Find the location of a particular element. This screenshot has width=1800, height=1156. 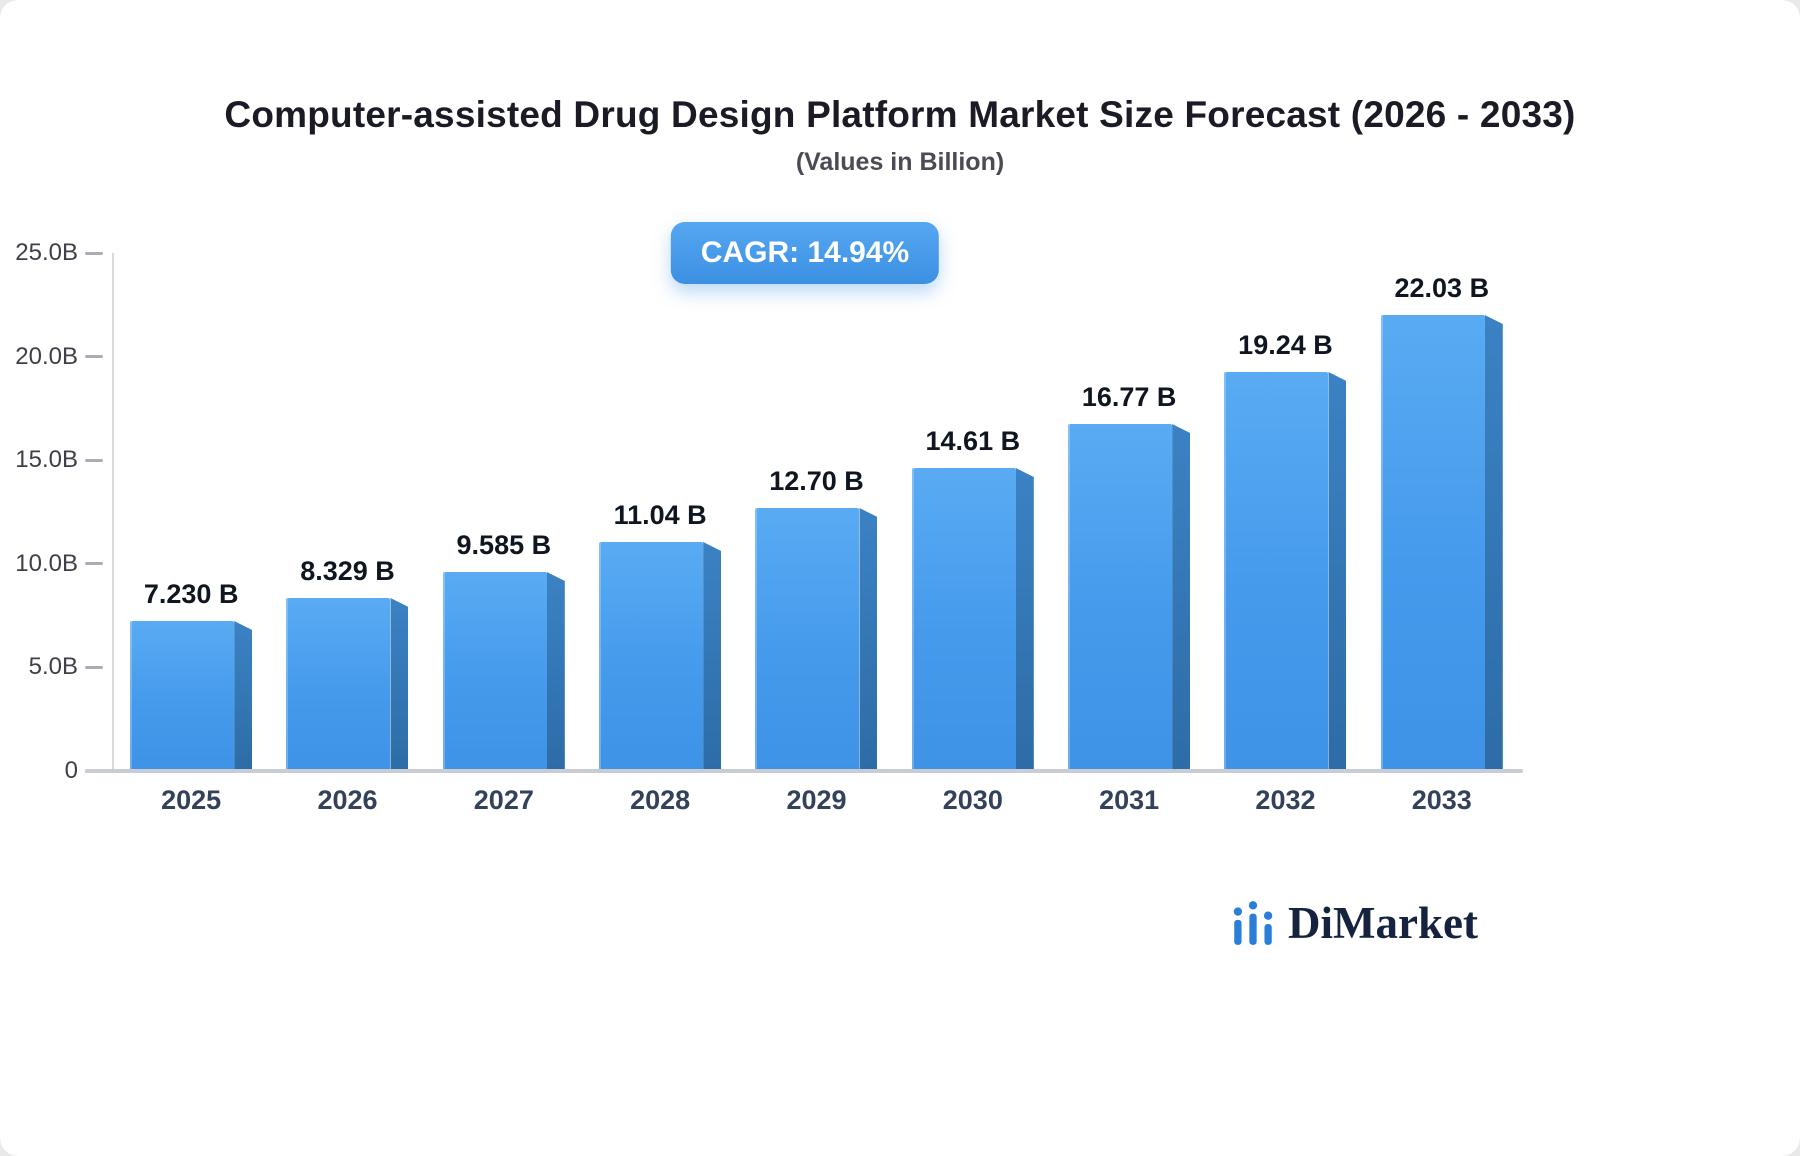

bar-value-label: 7.230 B is located at coordinates (191, 594).